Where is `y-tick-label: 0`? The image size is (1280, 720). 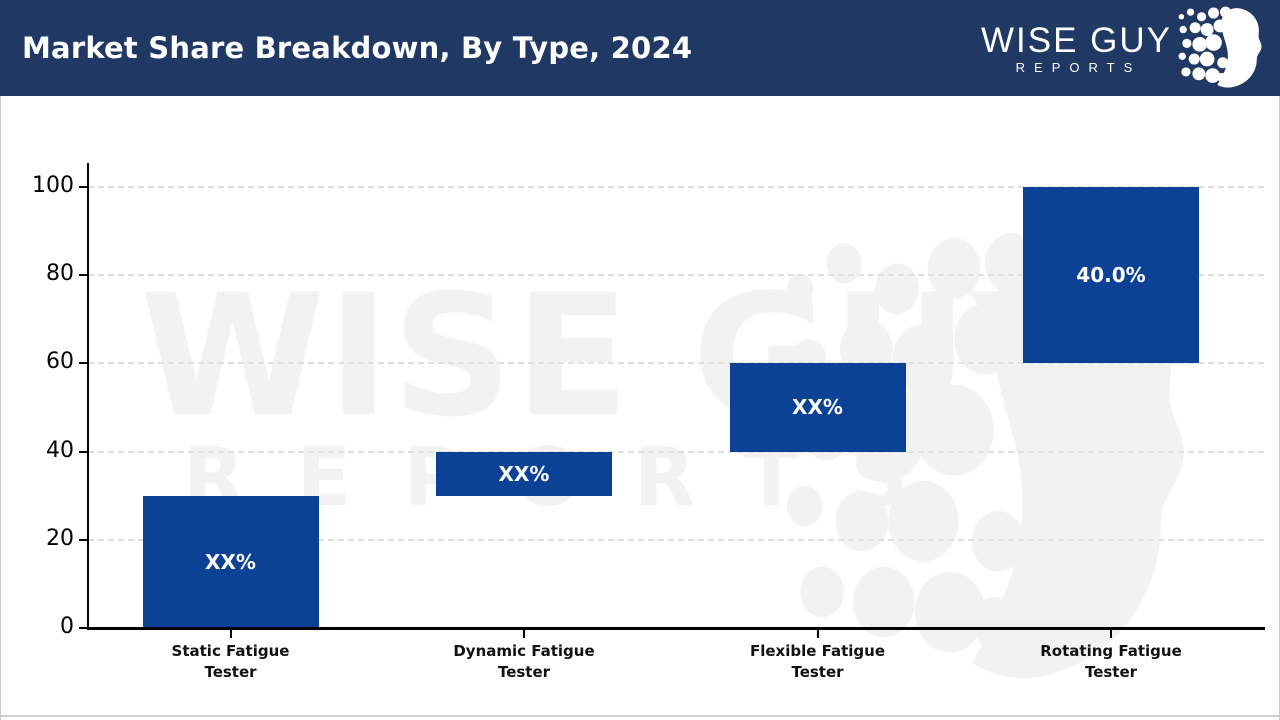
y-tick-label: 0 is located at coordinates (67, 626).